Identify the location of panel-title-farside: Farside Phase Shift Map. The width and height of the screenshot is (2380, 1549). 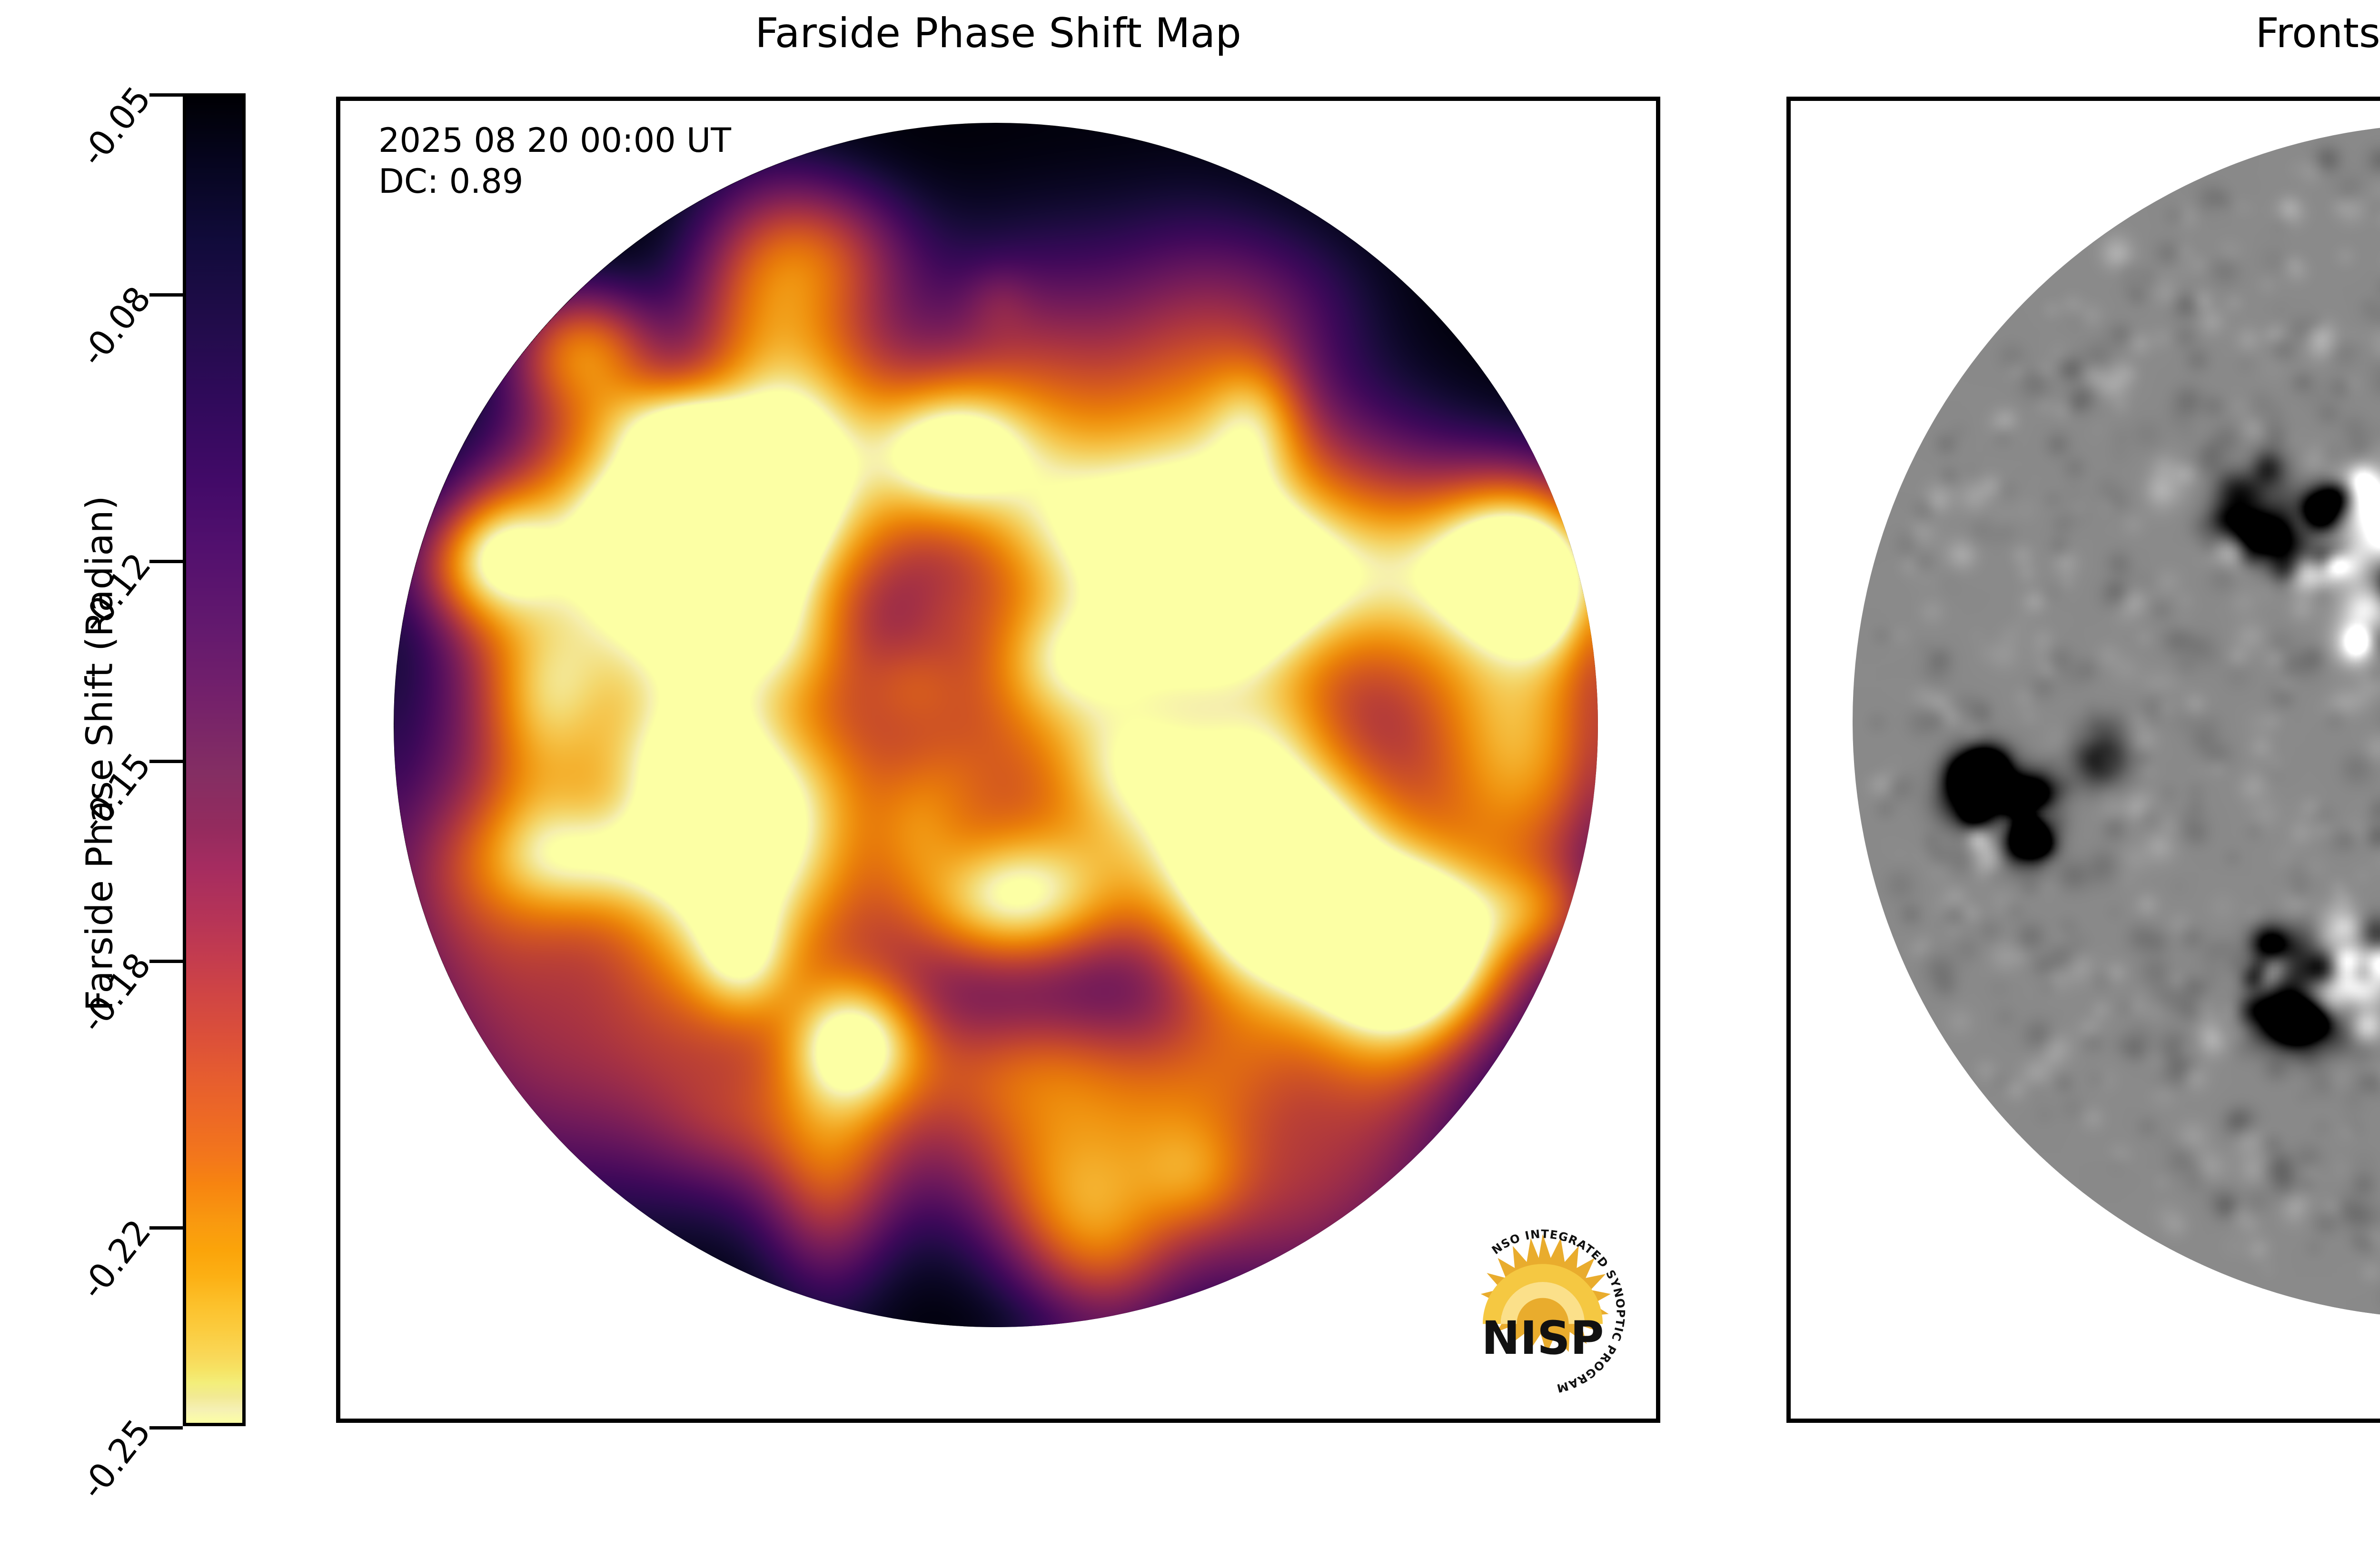
(998, 33).